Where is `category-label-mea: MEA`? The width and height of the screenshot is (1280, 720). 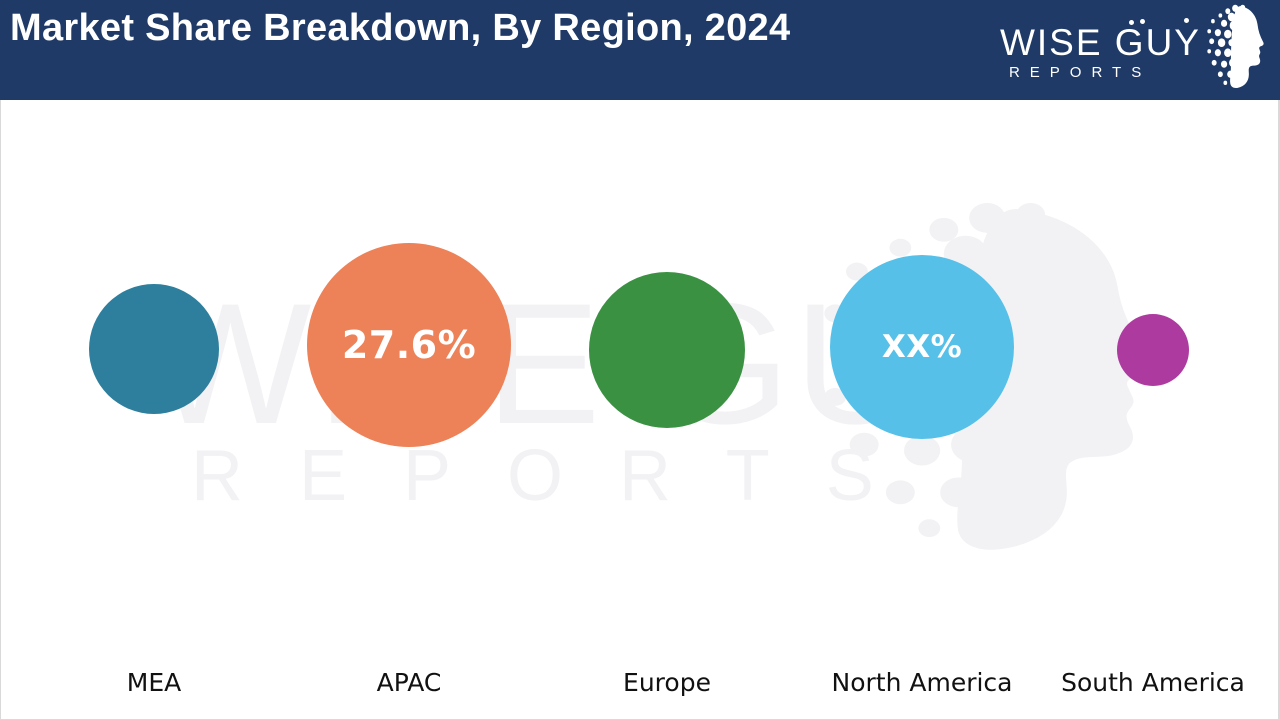 category-label-mea: MEA is located at coordinates (154, 682).